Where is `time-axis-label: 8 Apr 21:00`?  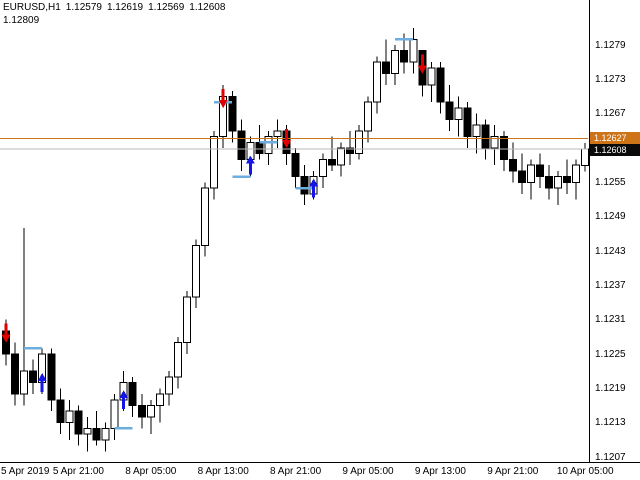
time-axis-label: 8 Apr 21:00 is located at coordinates (296, 471).